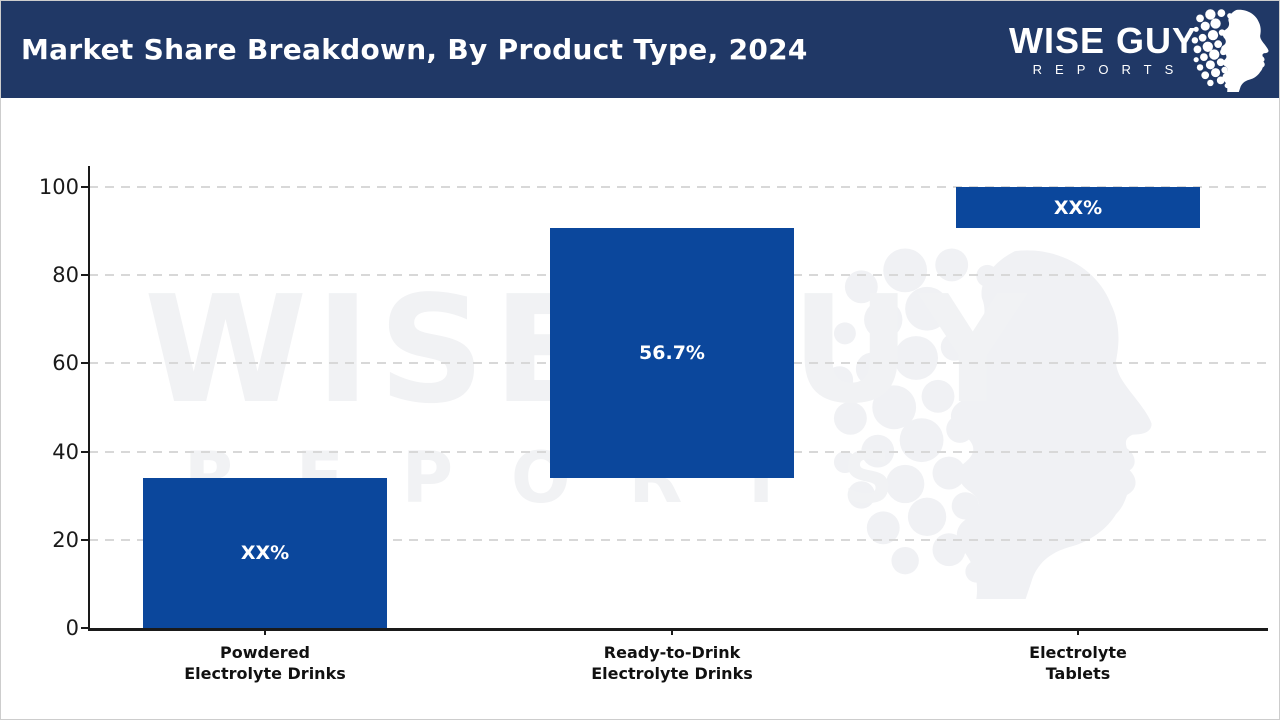 This screenshot has width=1280, height=720. I want to click on logo-subtitle: REPORTS, so click(1109, 69).